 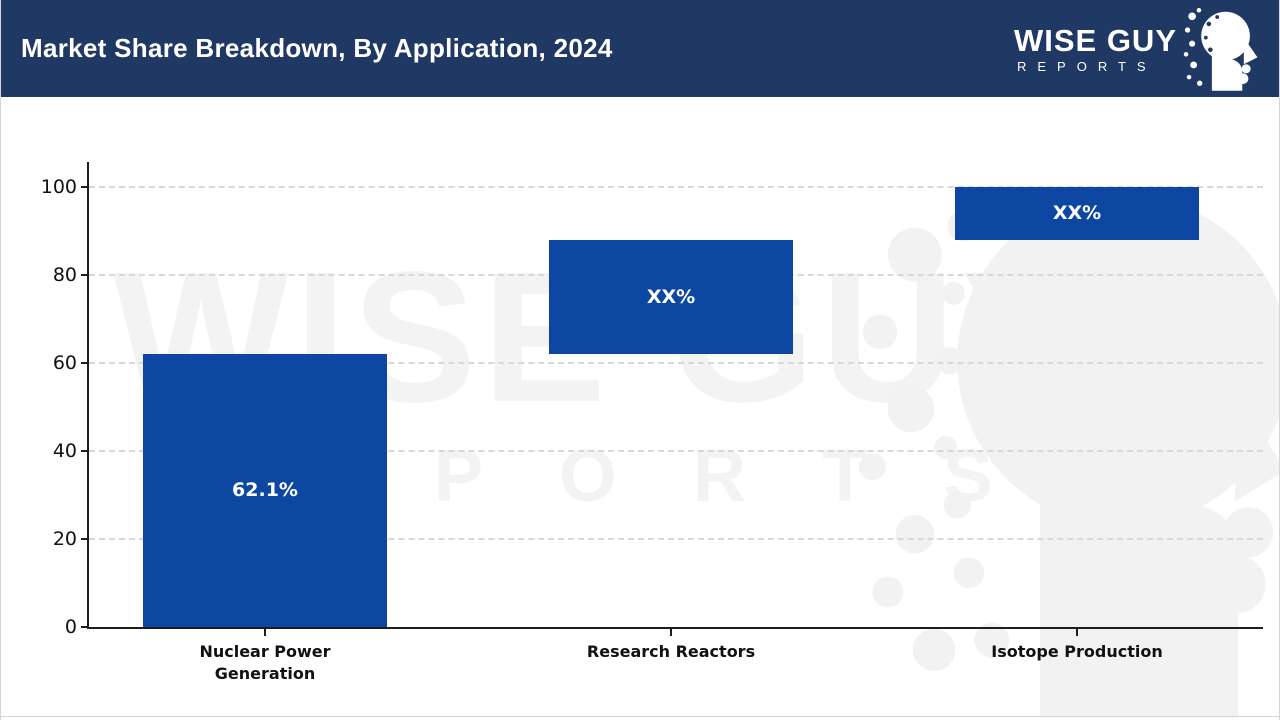 I want to click on x-axis-label: Nuclear Power Generation, so click(x=265, y=662).